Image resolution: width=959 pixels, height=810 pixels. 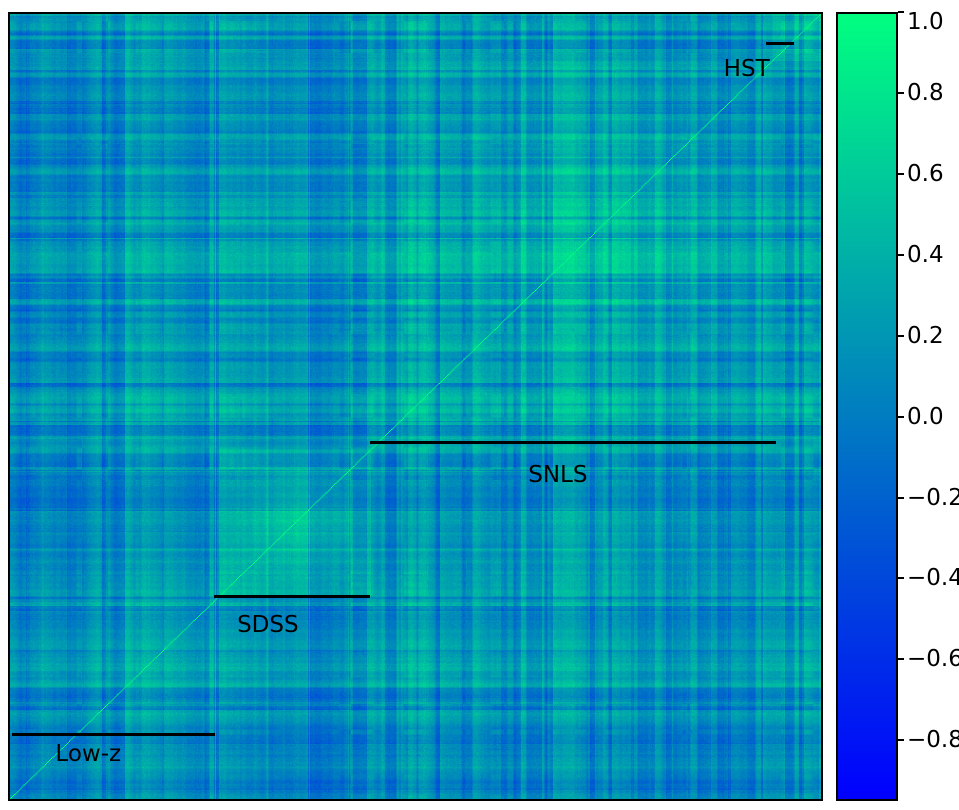 I want to click on colorbar-tick-label: 0.8, so click(x=925, y=92).